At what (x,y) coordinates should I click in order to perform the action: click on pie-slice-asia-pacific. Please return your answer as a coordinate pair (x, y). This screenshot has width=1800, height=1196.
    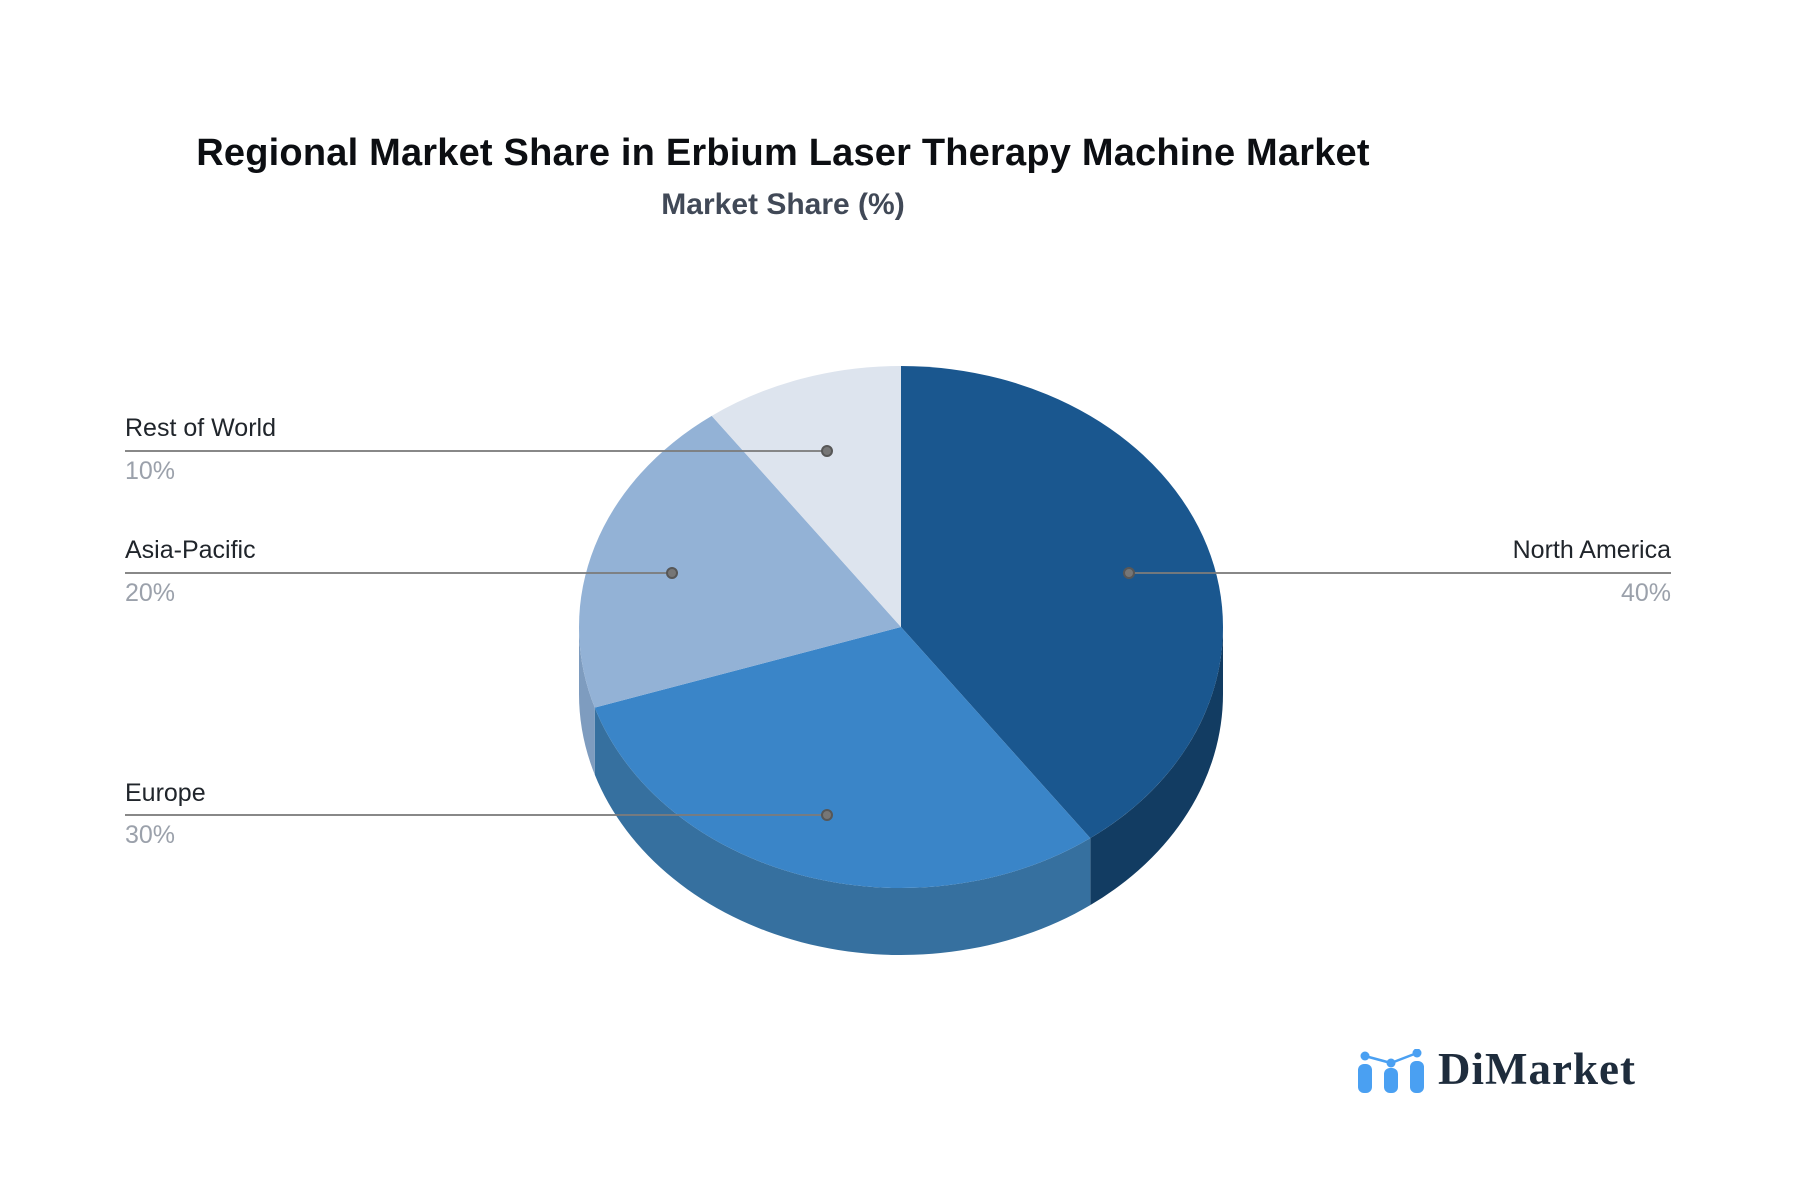
    Looking at the image, I should click on (740, 561).